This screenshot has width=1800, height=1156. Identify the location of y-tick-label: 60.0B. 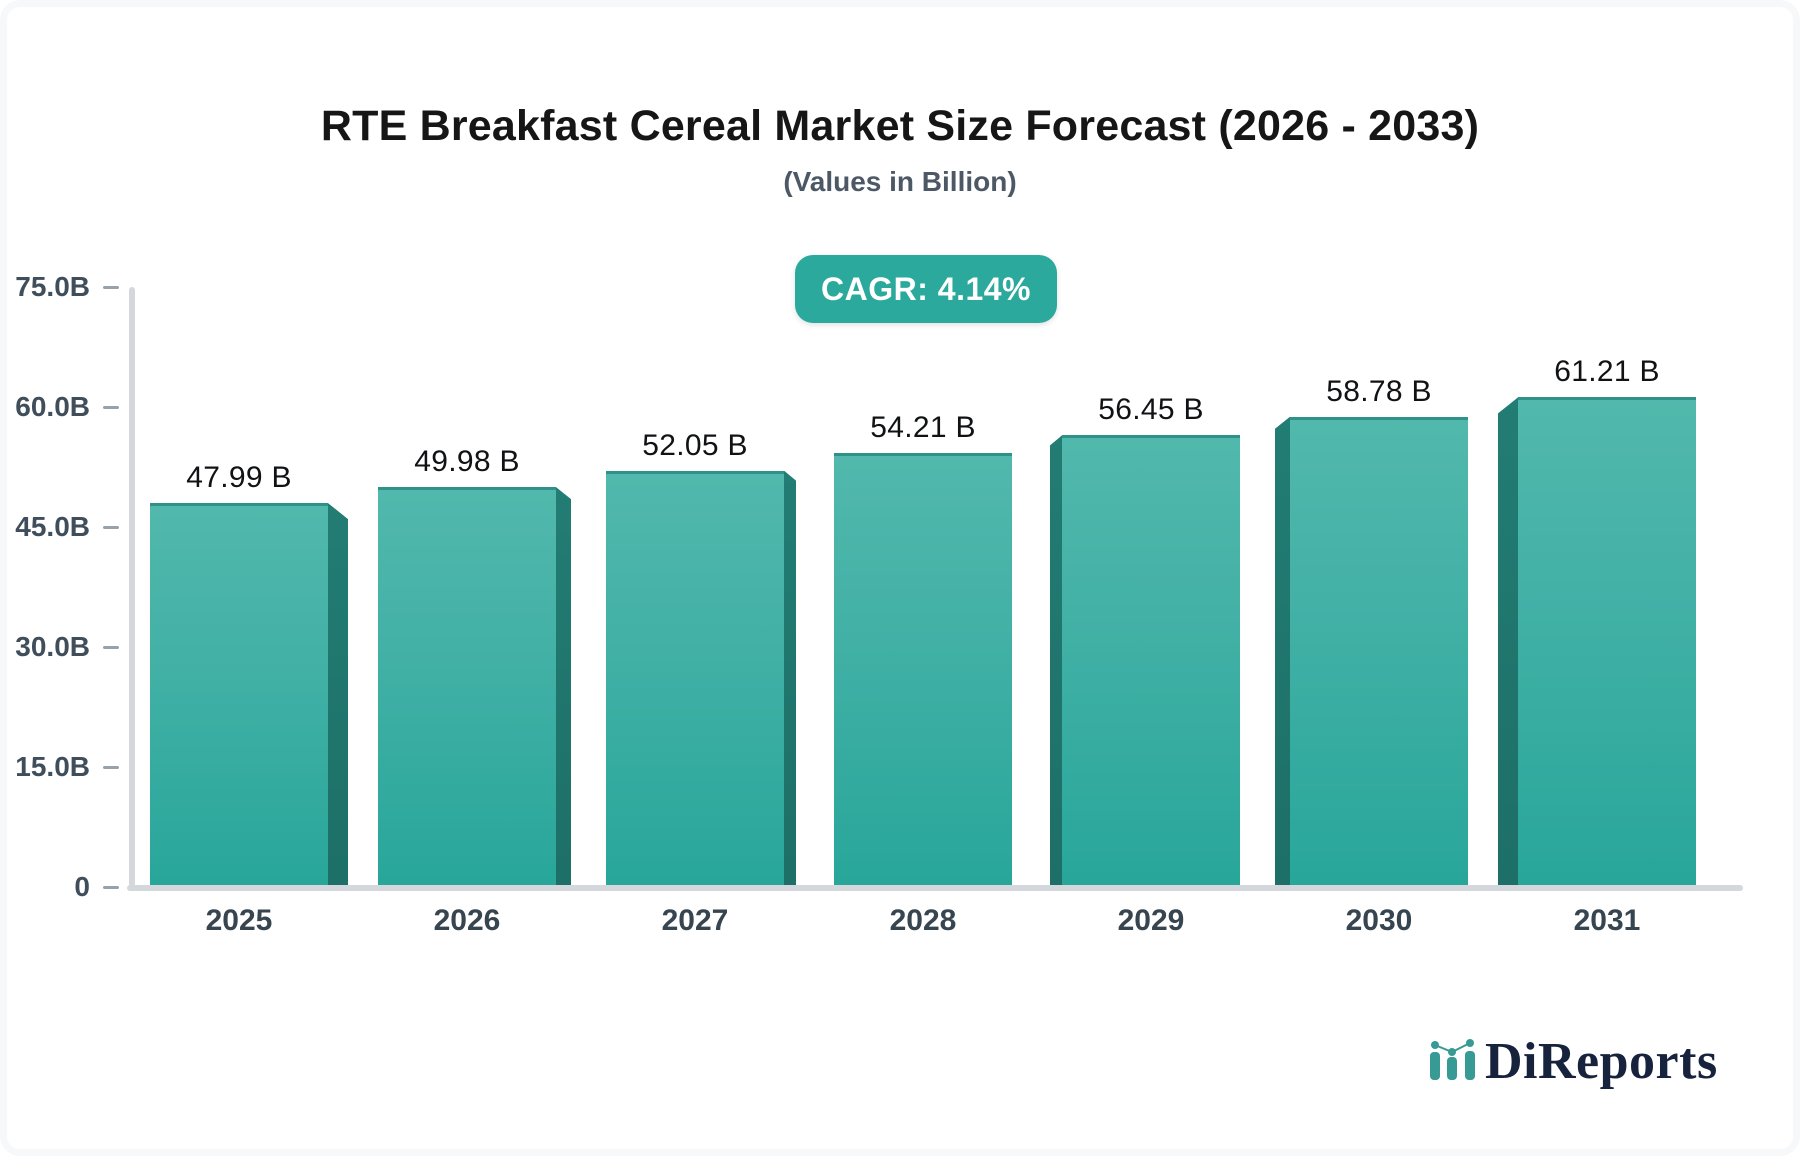
(52, 406).